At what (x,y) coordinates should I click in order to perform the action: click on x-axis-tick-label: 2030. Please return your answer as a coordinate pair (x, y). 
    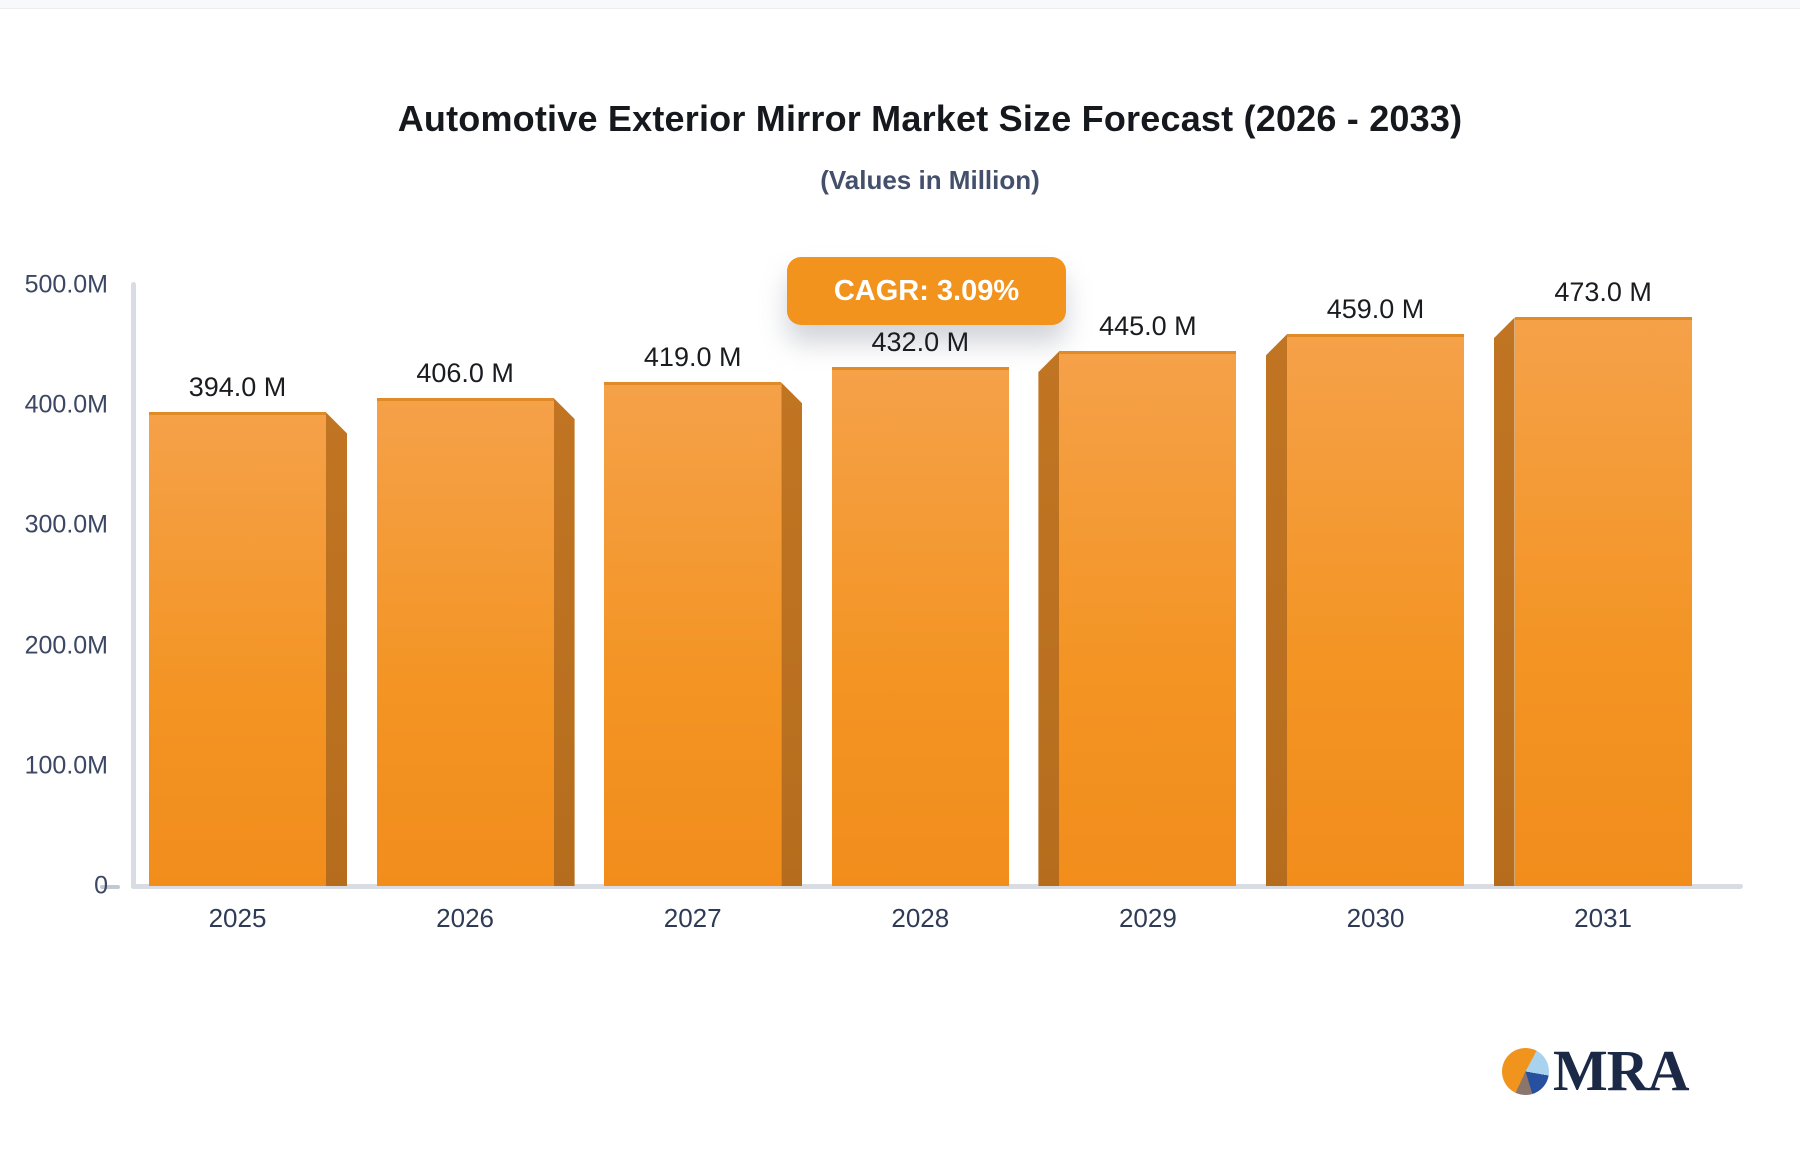
    Looking at the image, I should click on (1375, 918).